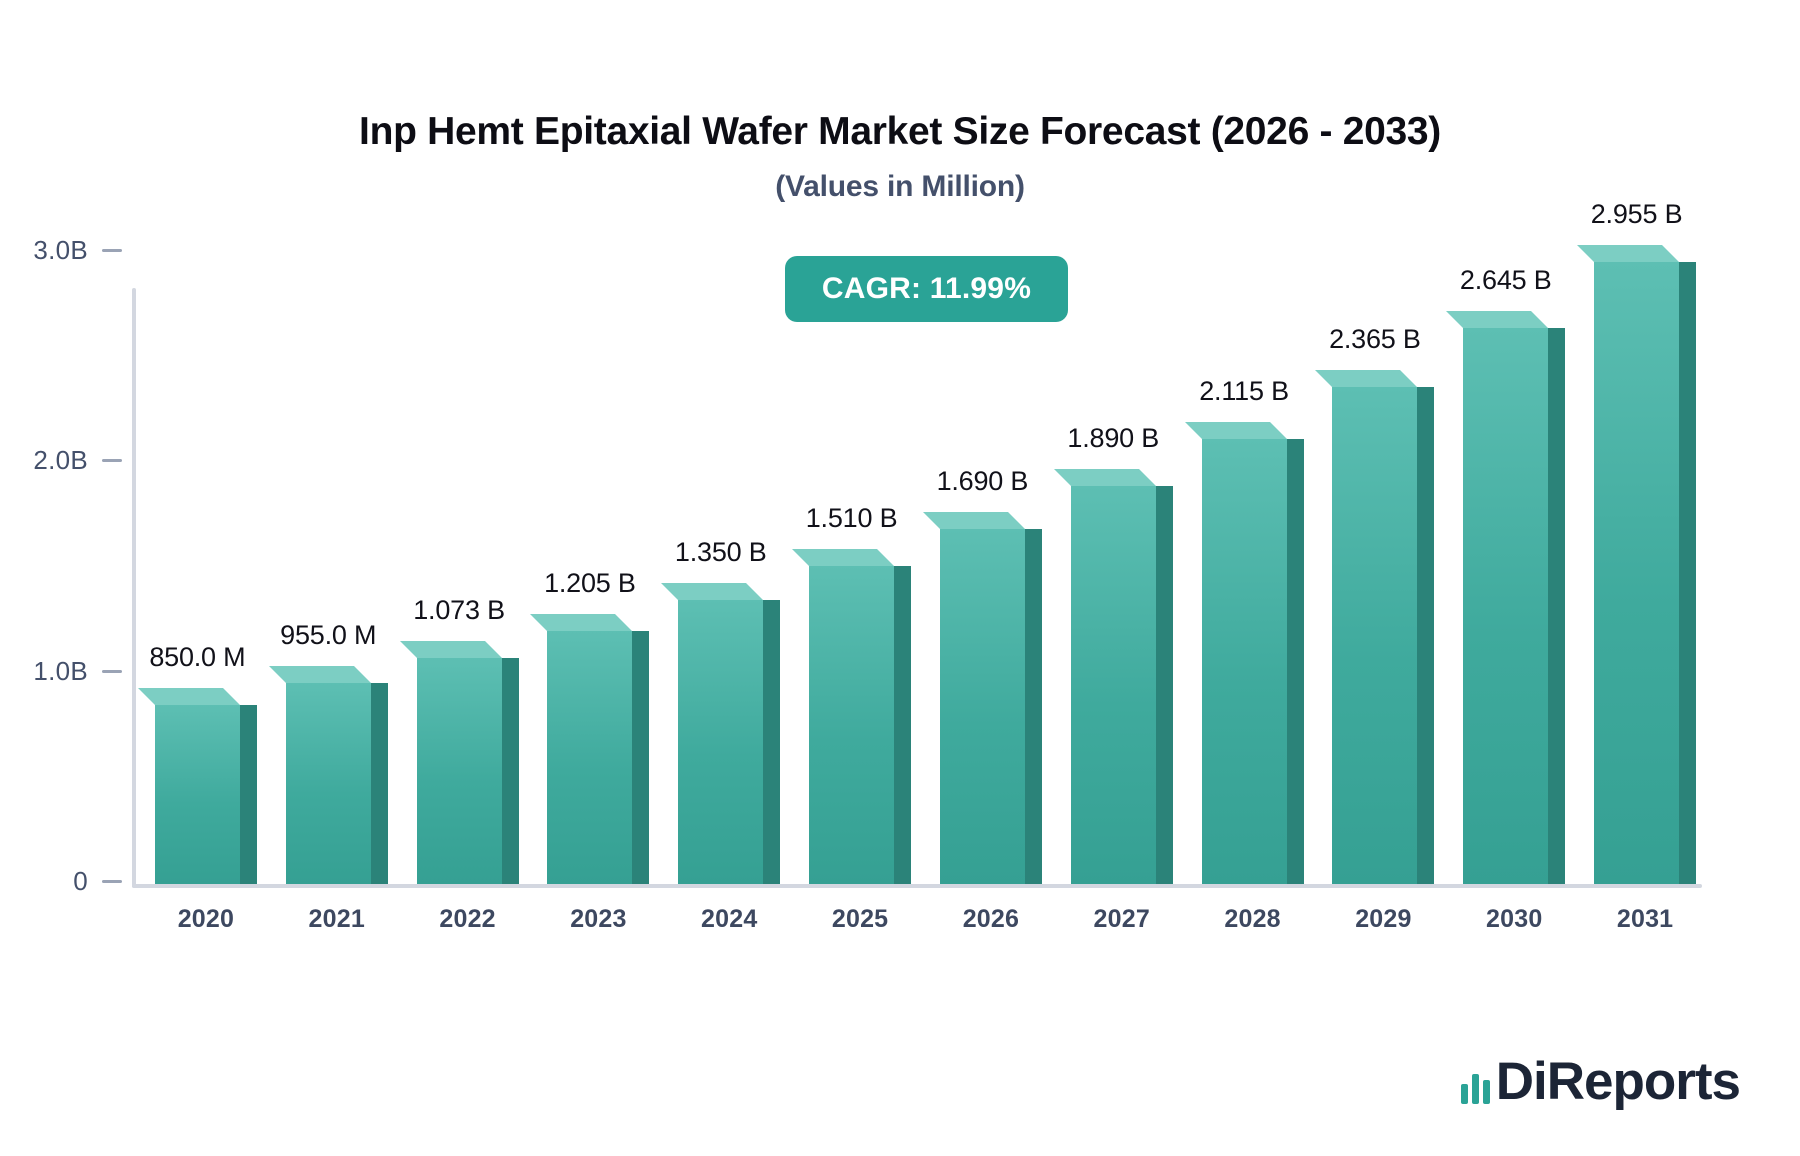 The image size is (1800, 1156). I want to click on bar-value-label: 2.955 B, so click(1636, 214).